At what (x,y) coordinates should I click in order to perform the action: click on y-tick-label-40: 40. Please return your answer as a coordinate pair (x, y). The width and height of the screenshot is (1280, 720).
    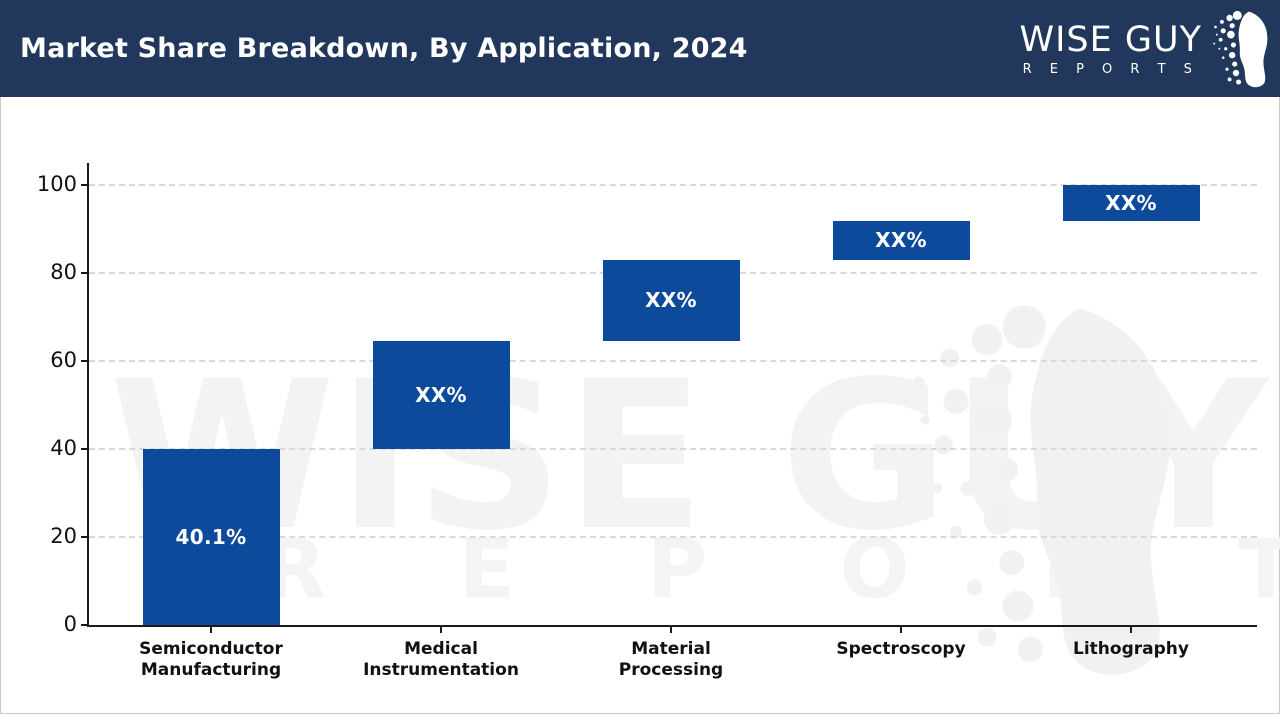
    Looking at the image, I should click on (63, 448).